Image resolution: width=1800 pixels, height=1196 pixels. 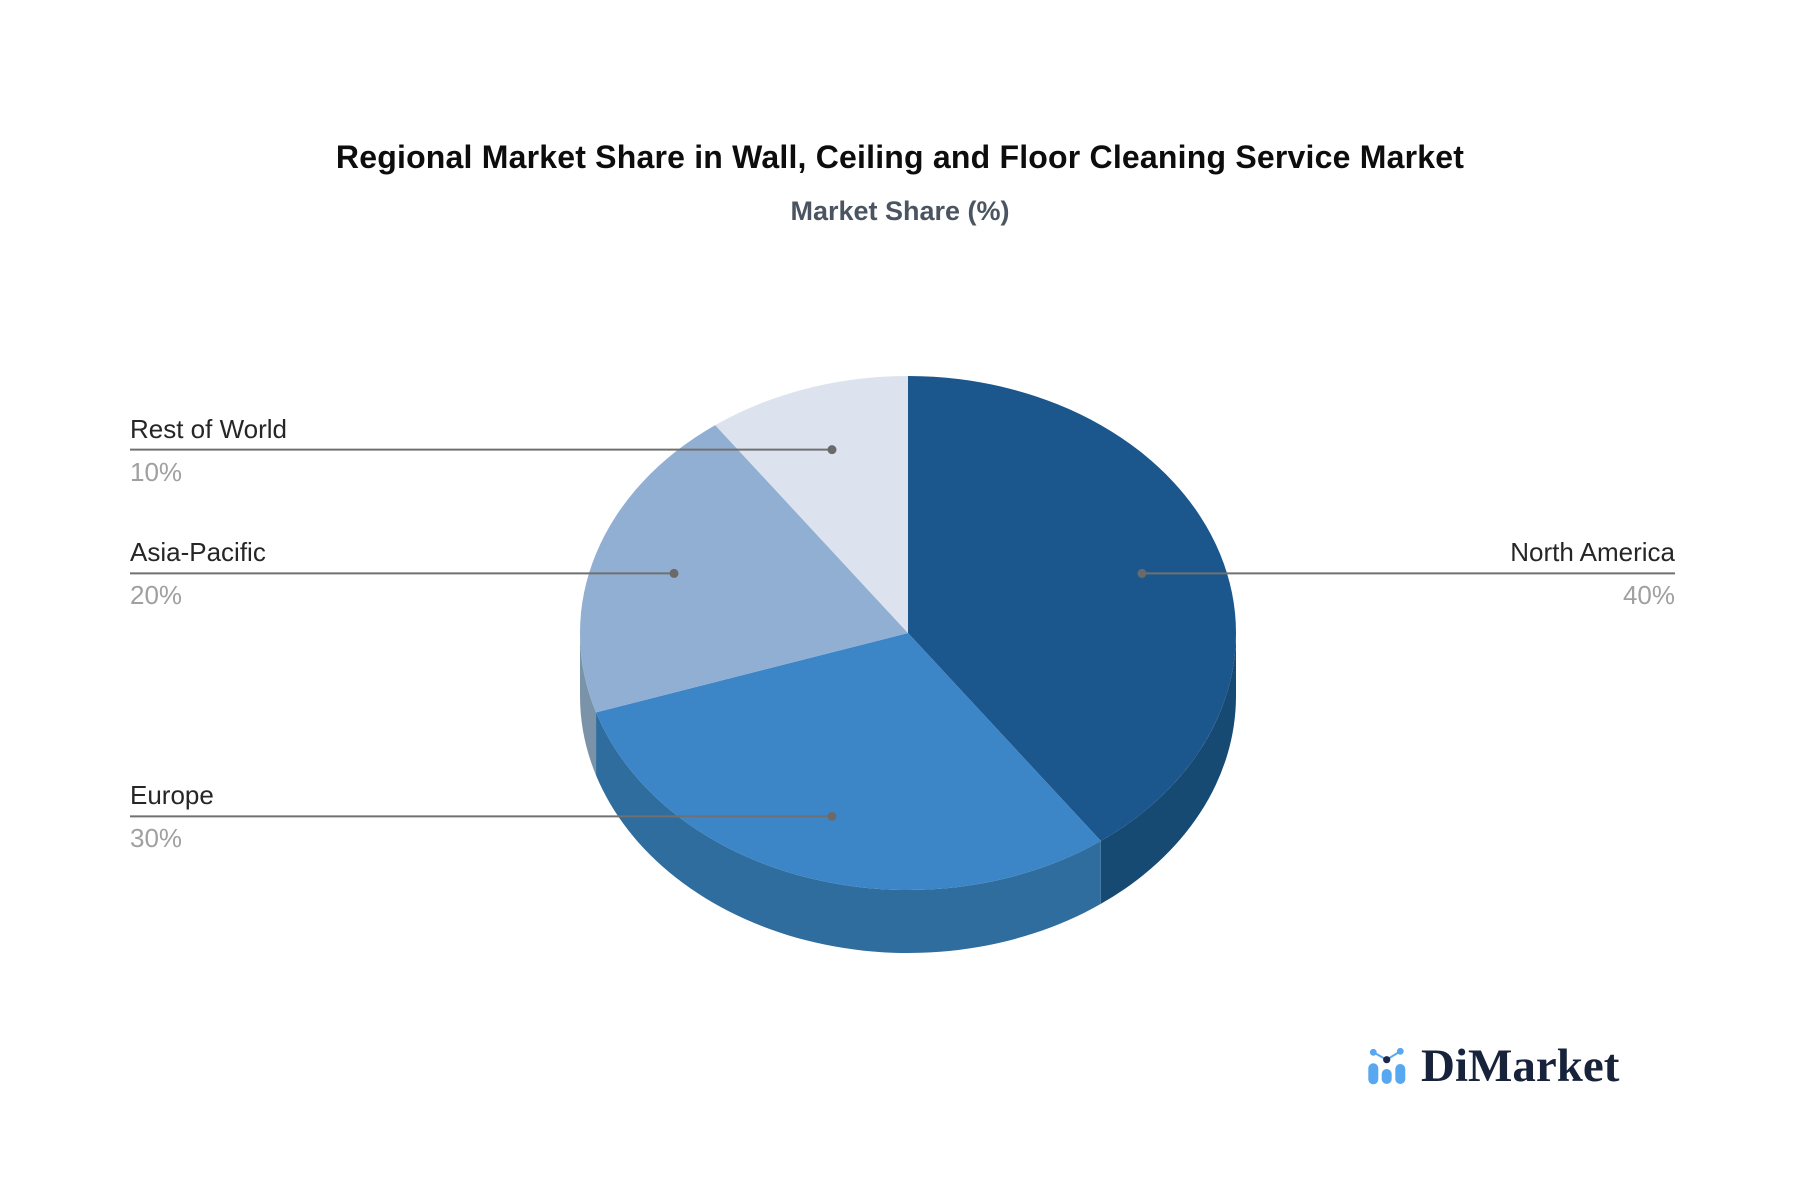 What do you see at coordinates (811, 504) in the screenshot?
I see `pie-slice-rest-of-world` at bounding box center [811, 504].